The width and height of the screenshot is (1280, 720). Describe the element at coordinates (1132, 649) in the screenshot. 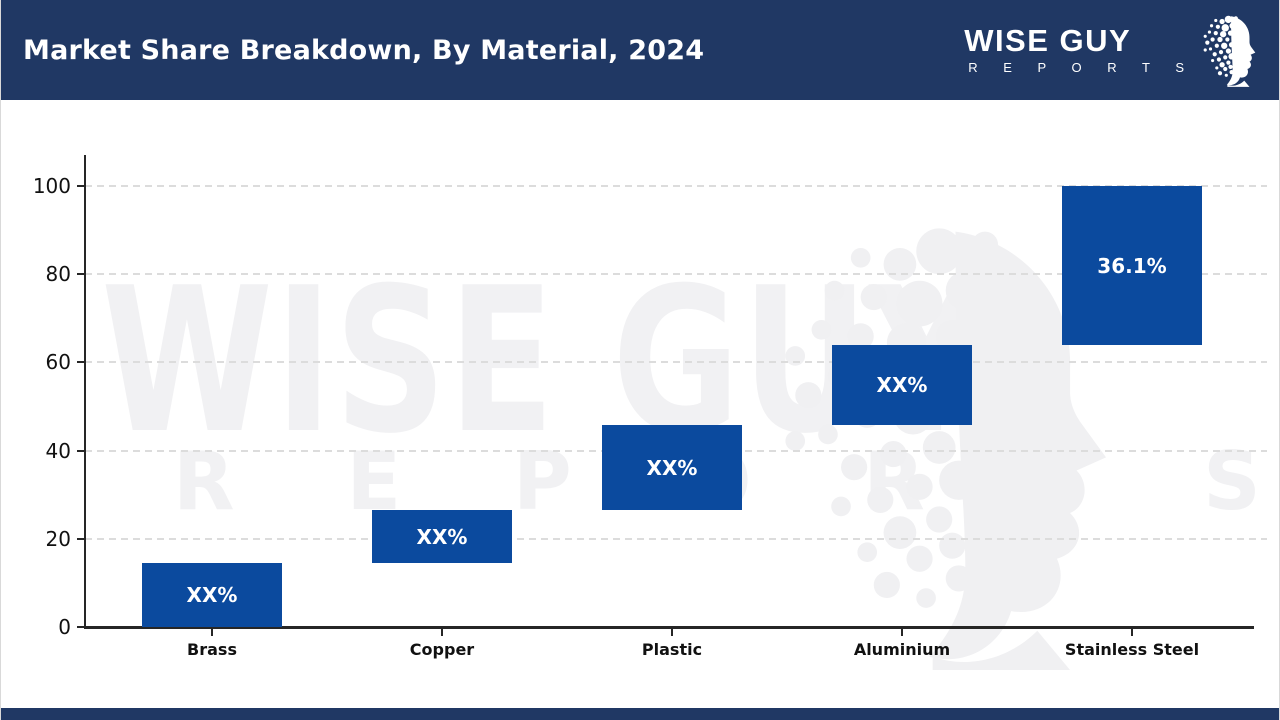

I see `x-tick-label-4: Stainless Steel` at that location.